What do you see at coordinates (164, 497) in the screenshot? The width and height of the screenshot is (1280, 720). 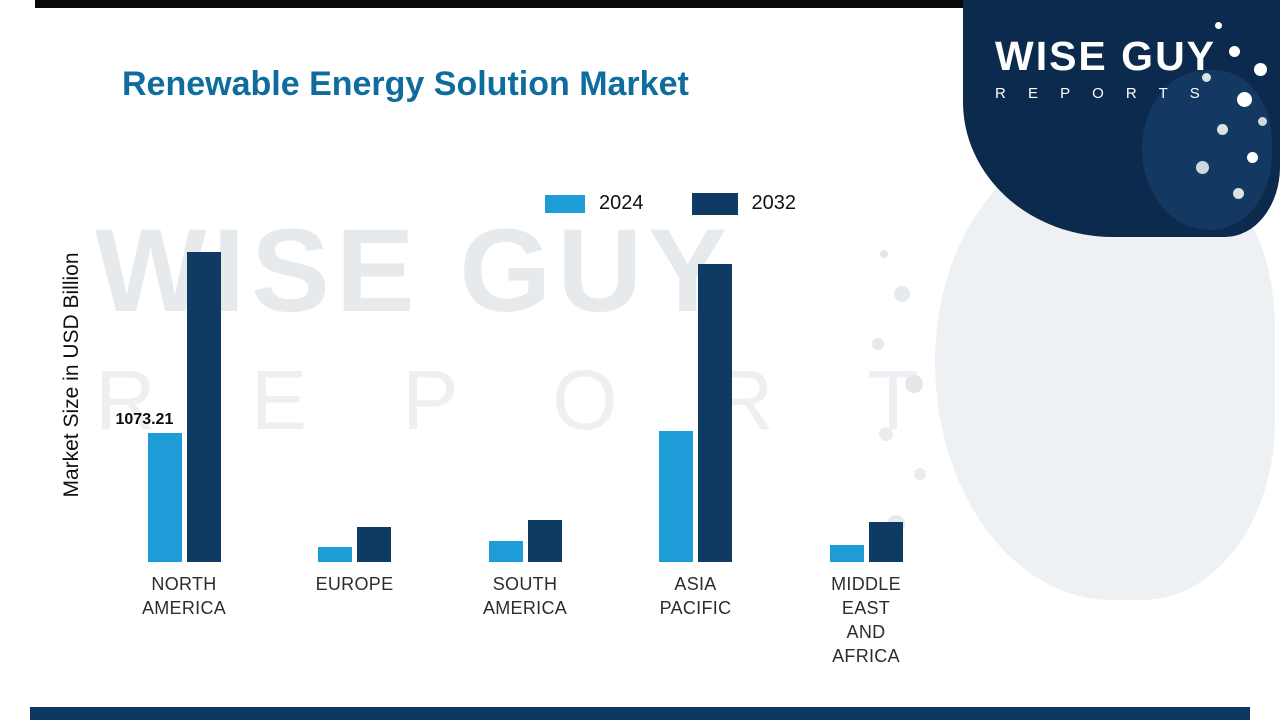 I see `bar-2024-north-america` at bounding box center [164, 497].